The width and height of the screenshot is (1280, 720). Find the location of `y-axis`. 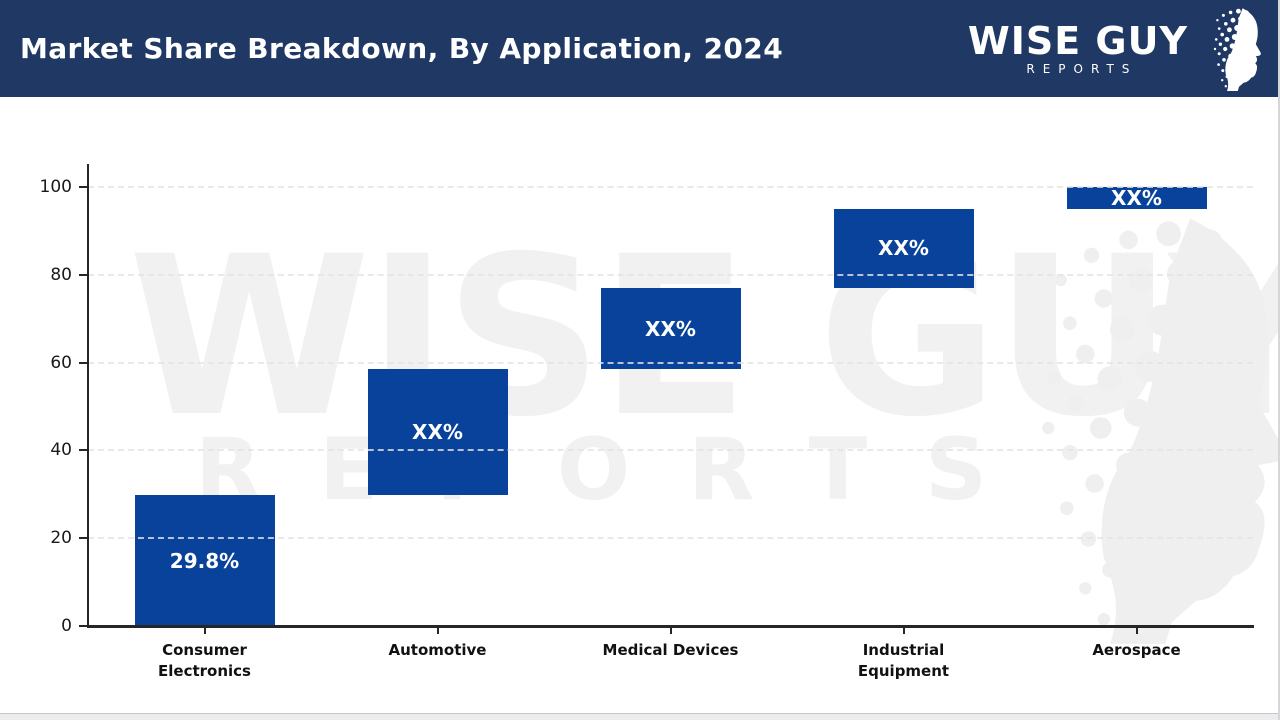

y-axis is located at coordinates (88, 396).